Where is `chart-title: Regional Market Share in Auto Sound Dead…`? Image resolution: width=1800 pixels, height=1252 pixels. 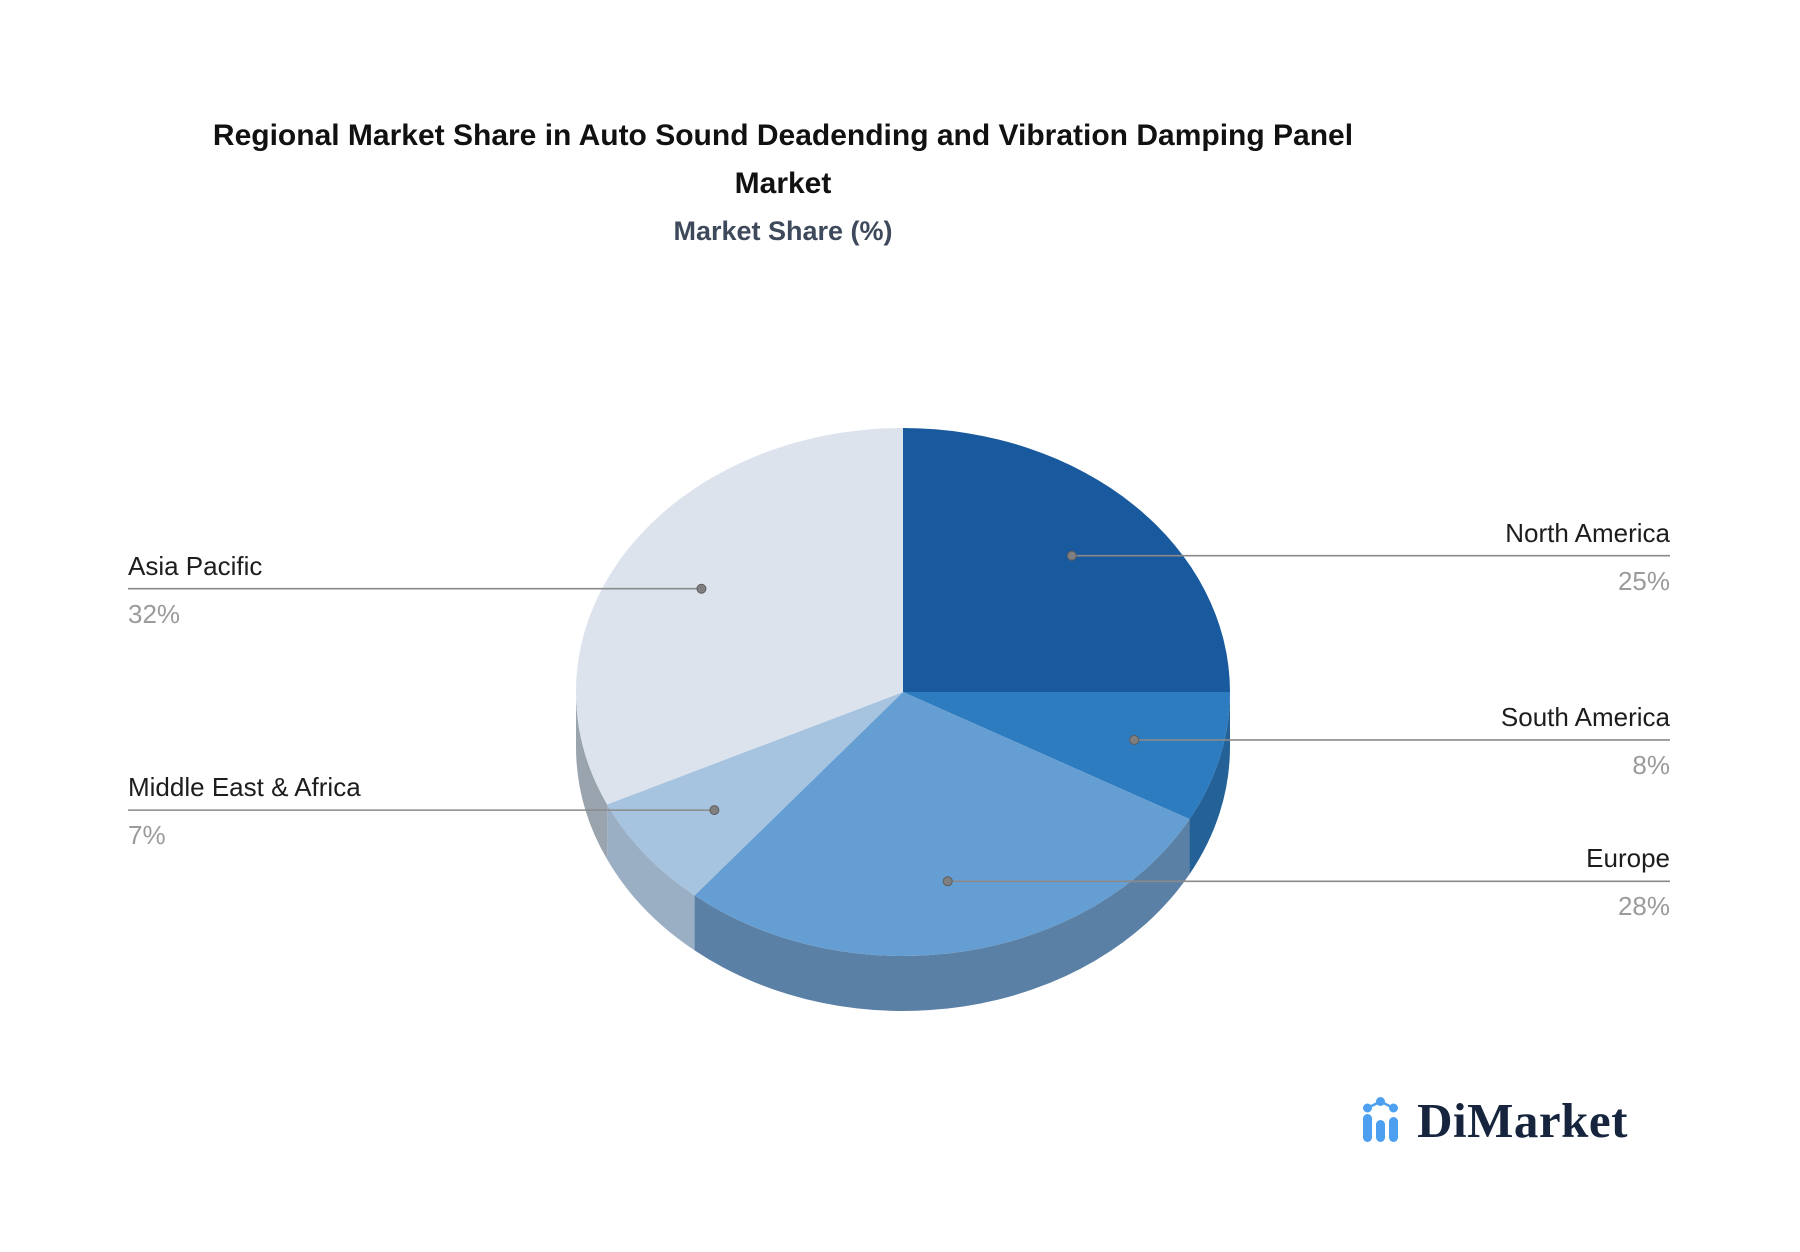 chart-title: Regional Market Share in Auto Sound Dead… is located at coordinates (783, 160).